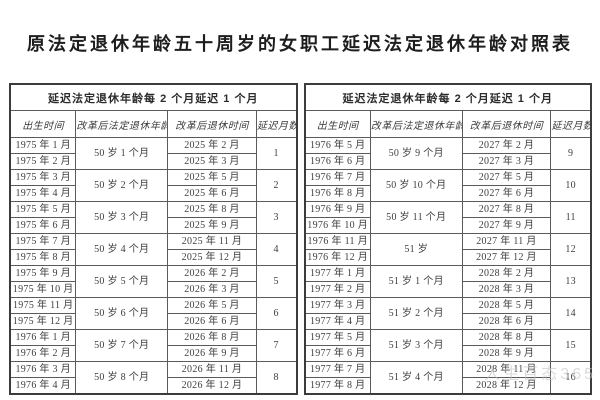 The height and width of the screenshot is (400, 600). Describe the element at coordinates (571, 313) in the screenshot. I see `delay-months-cell: 14` at that location.